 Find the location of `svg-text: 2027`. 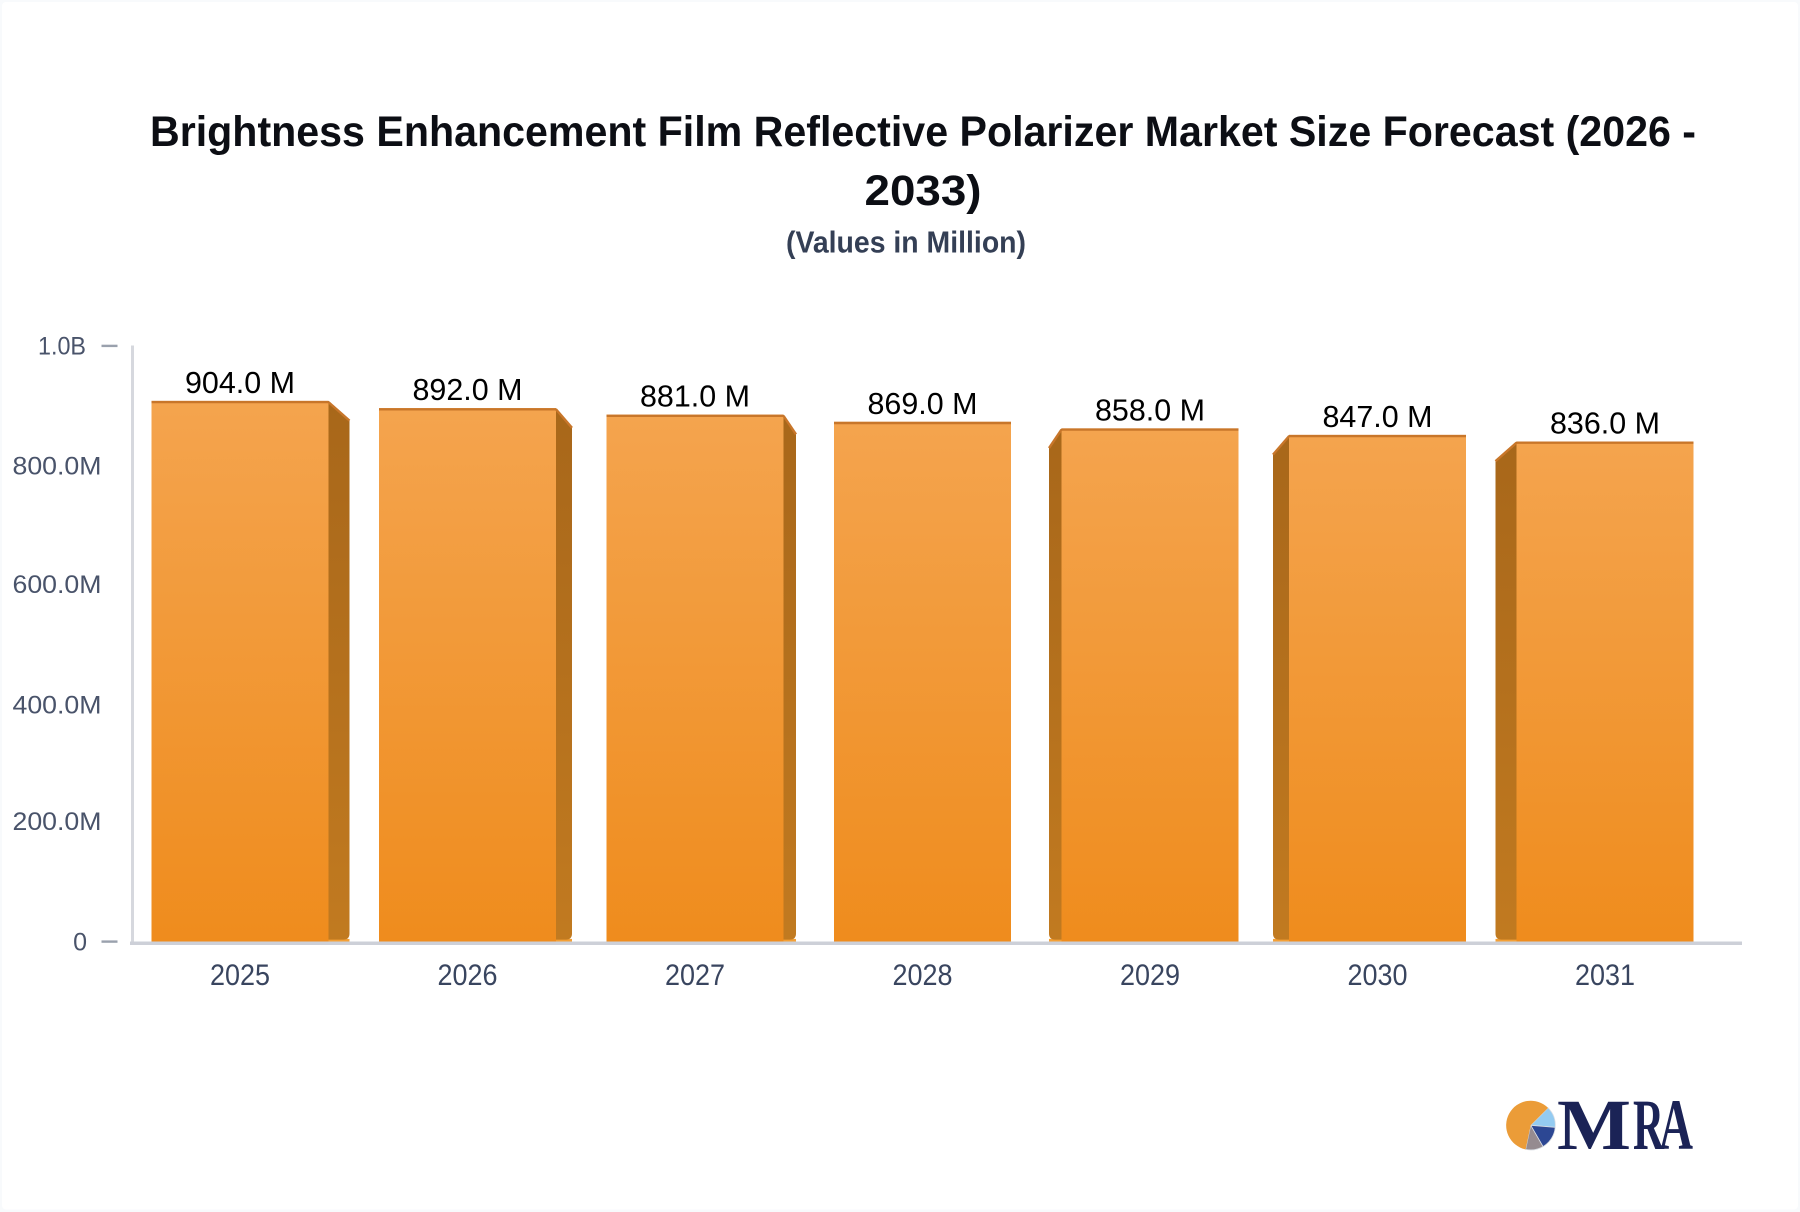

svg-text: 2027 is located at coordinates (695, 975).